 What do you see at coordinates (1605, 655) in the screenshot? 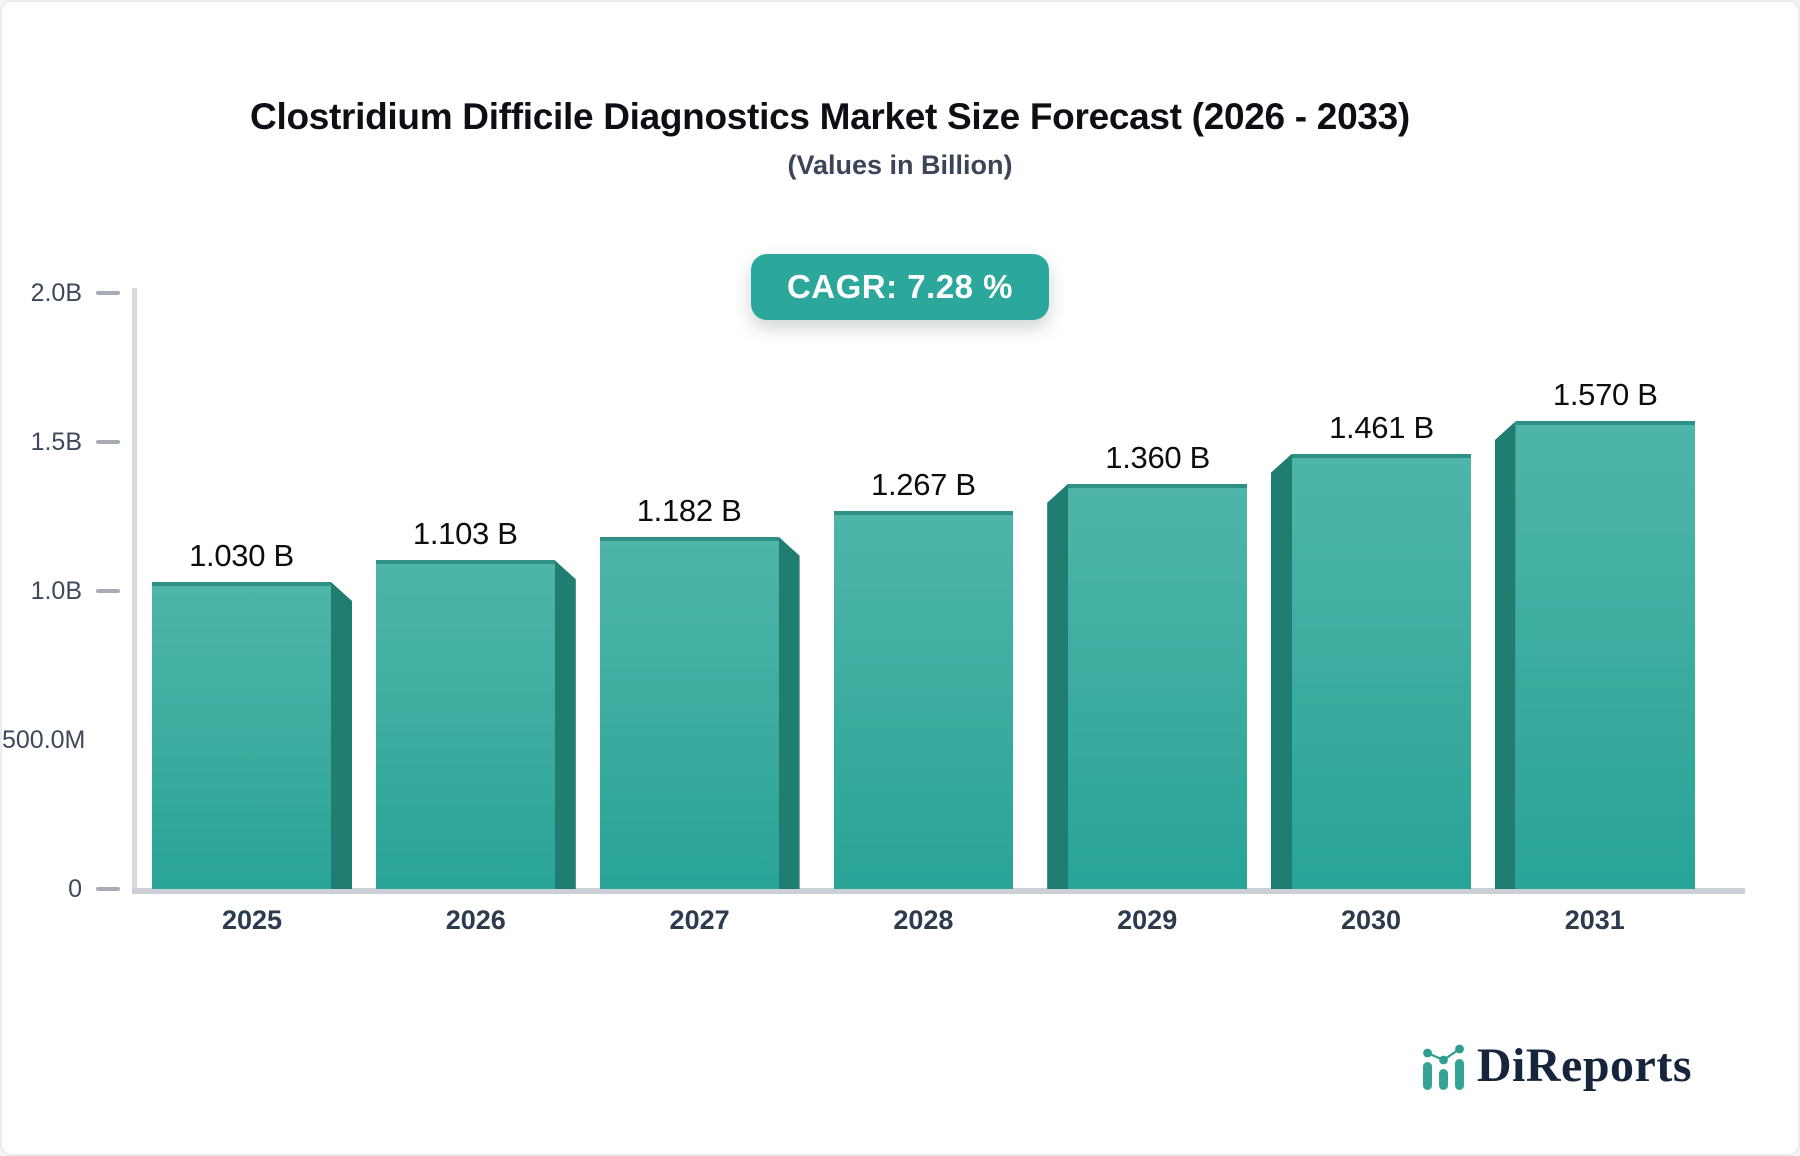
I see `bar-2031` at bounding box center [1605, 655].